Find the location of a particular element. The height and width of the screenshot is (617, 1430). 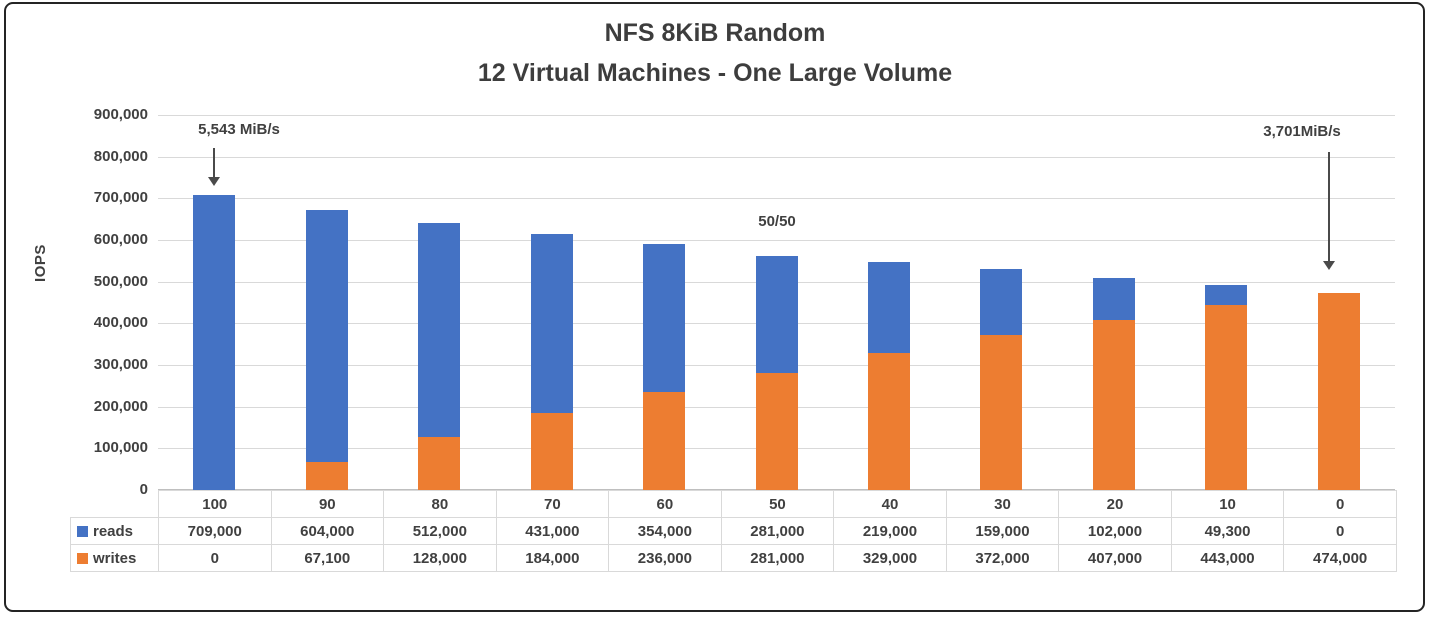

table-value: 184,000 is located at coordinates (552, 558).